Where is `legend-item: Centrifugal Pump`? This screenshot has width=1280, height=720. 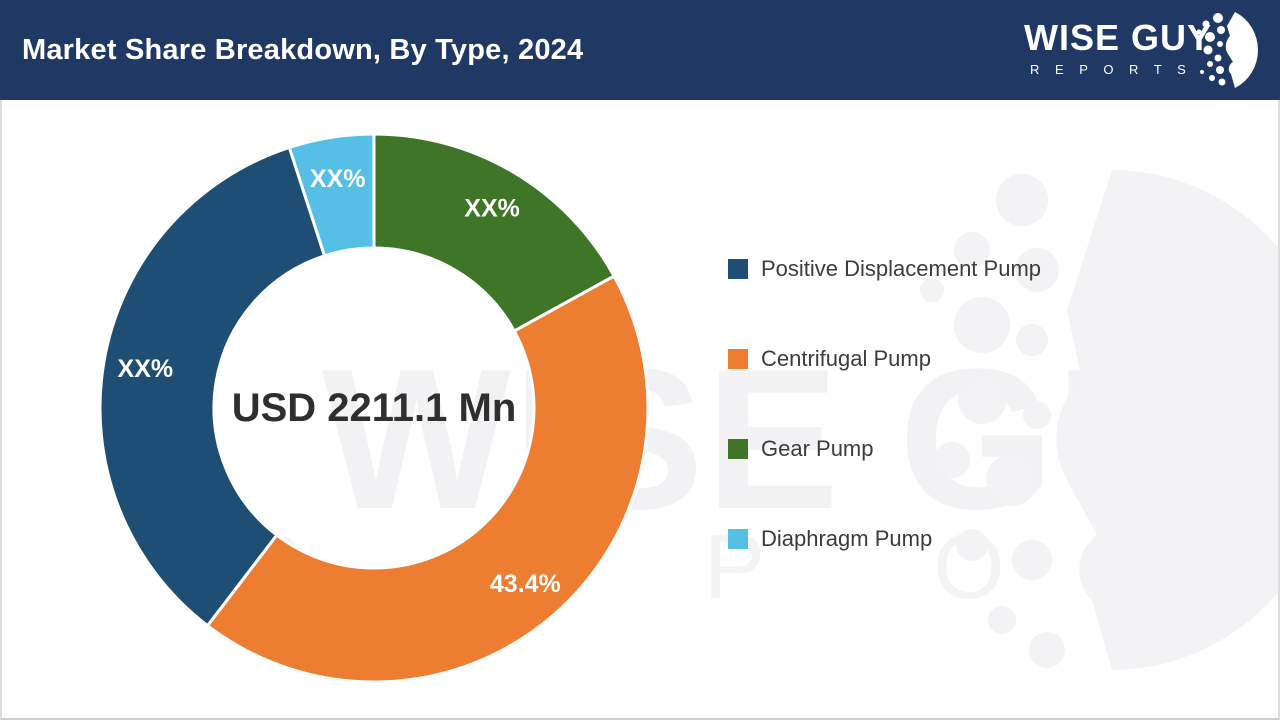
legend-item: Centrifugal Pump is located at coordinates (884, 359).